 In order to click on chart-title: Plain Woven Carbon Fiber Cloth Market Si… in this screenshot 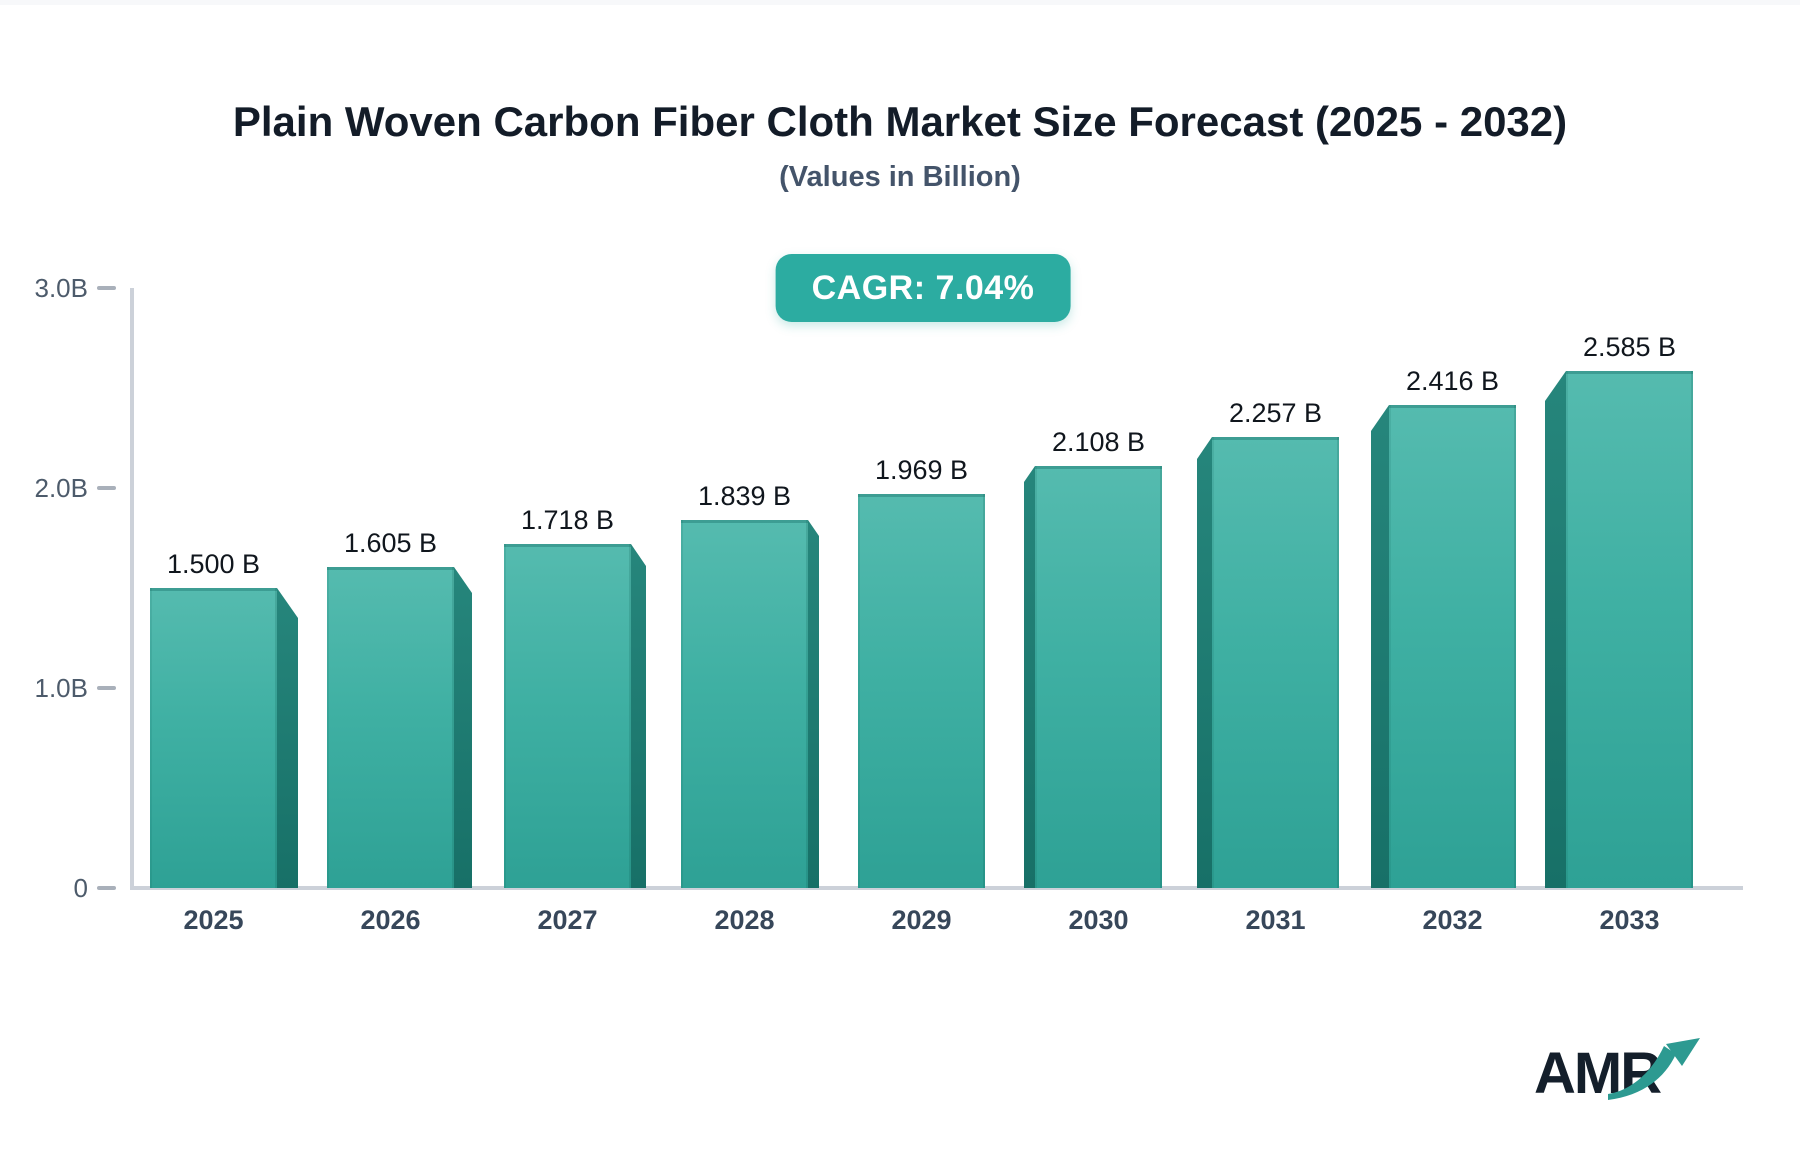, I will do `click(900, 121)`.